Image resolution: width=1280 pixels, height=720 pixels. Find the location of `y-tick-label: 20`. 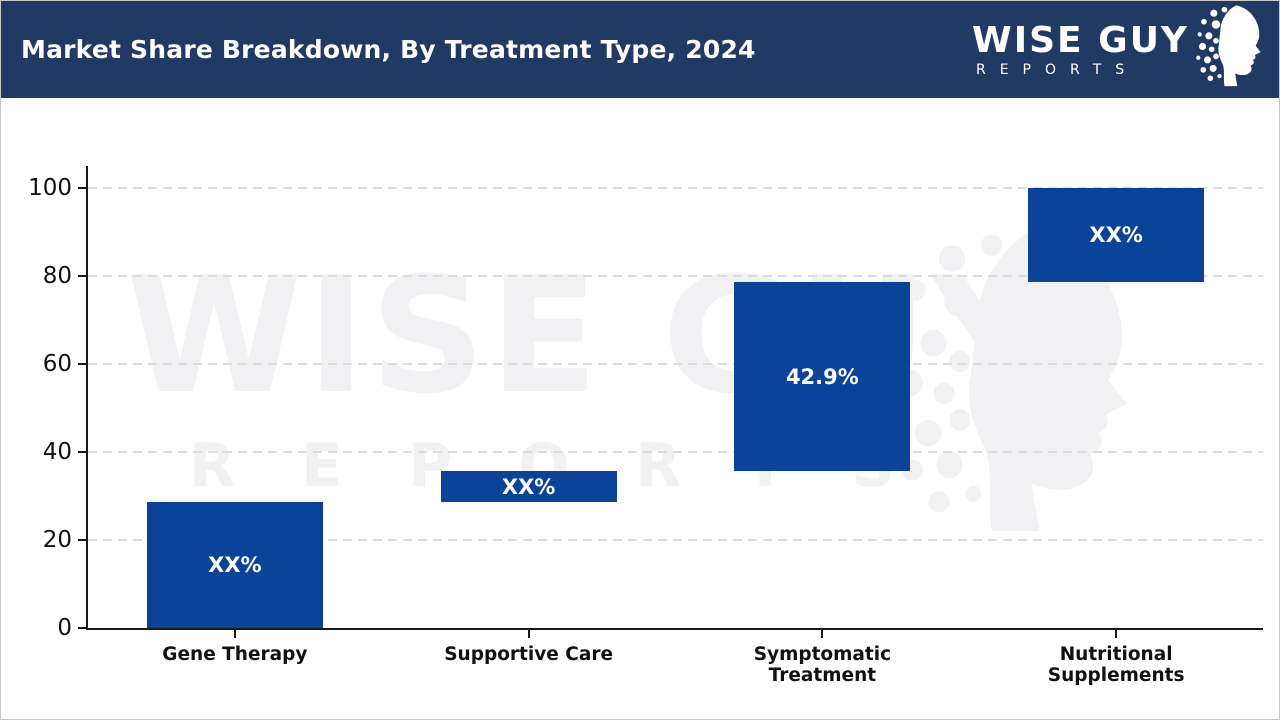

y-tick-label: 20 is located at coordinates (57, 540).